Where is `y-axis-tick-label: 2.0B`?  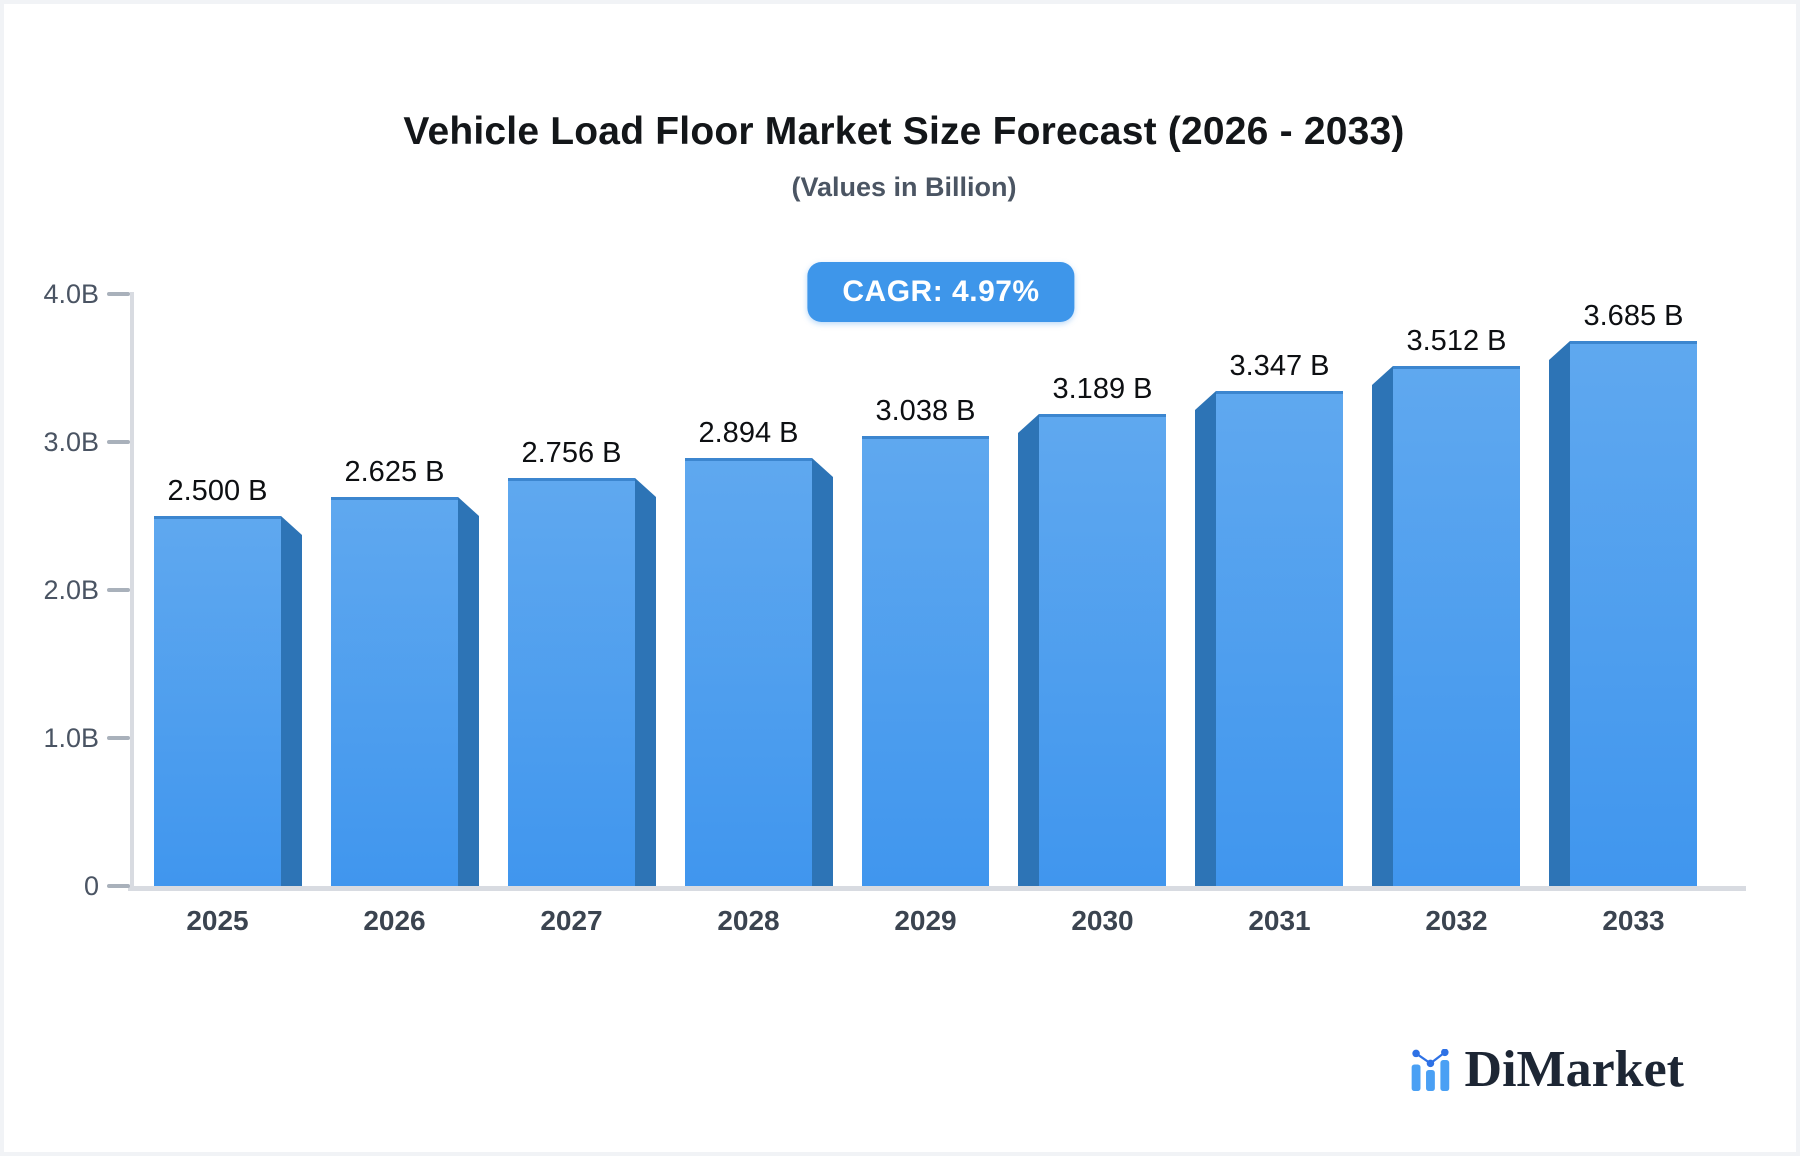
y-axis-tick-label: 2.0B is located at coordinates (71, 590).